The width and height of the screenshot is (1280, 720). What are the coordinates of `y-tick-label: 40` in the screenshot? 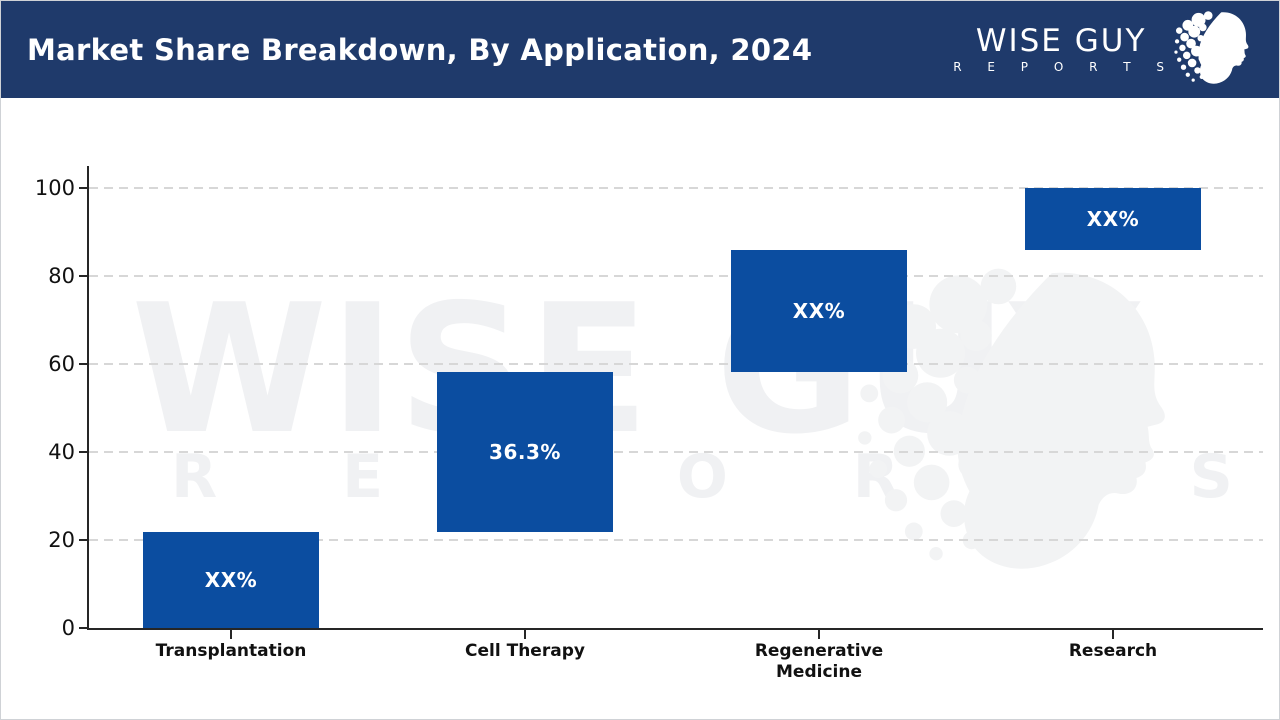 It's located at (61, 452).